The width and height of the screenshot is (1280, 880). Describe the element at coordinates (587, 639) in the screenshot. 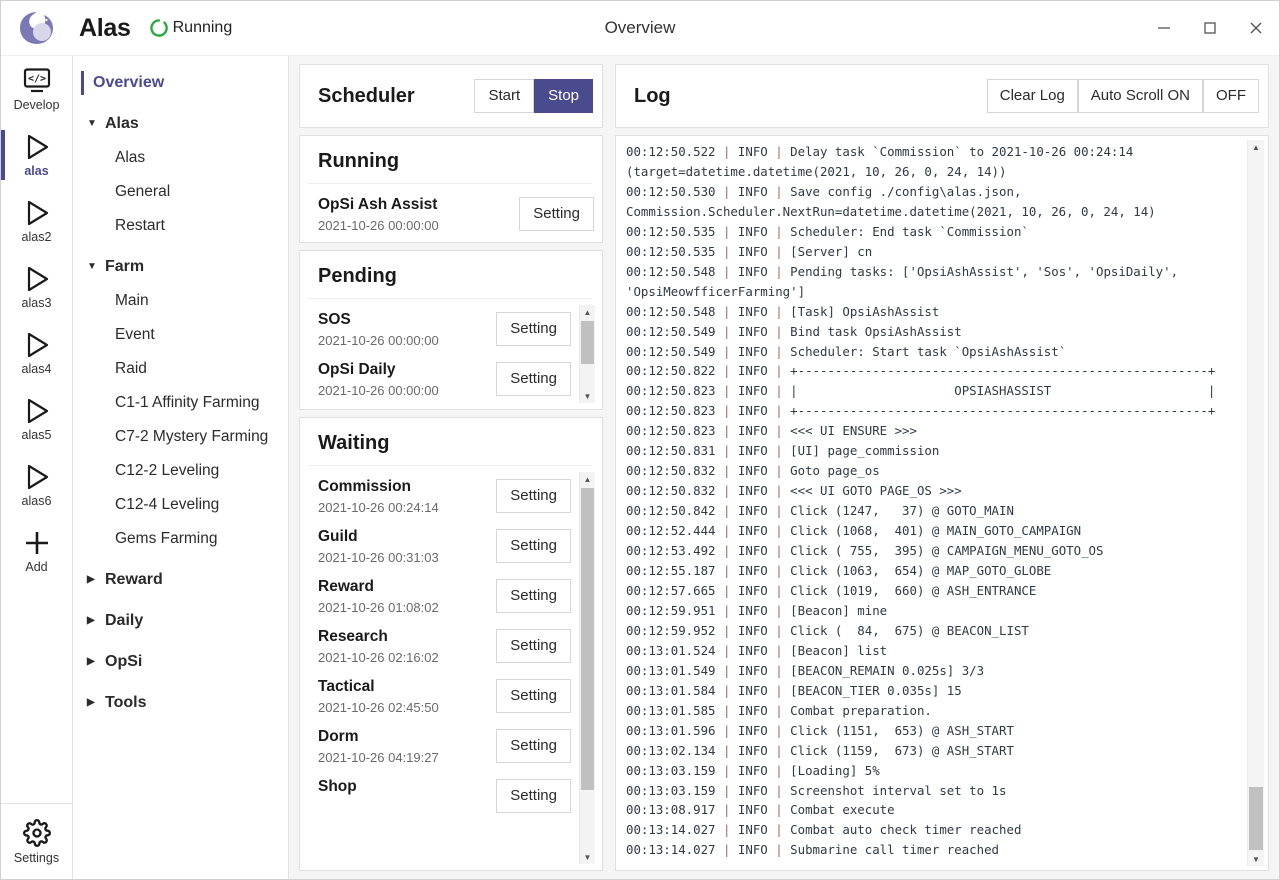

I see `waiting-scroll-thumb` at that location.